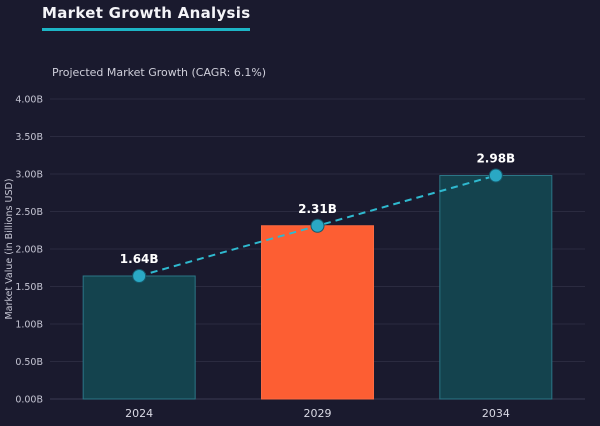  I want to click on data-point-marker-2029, so click(317, 225).